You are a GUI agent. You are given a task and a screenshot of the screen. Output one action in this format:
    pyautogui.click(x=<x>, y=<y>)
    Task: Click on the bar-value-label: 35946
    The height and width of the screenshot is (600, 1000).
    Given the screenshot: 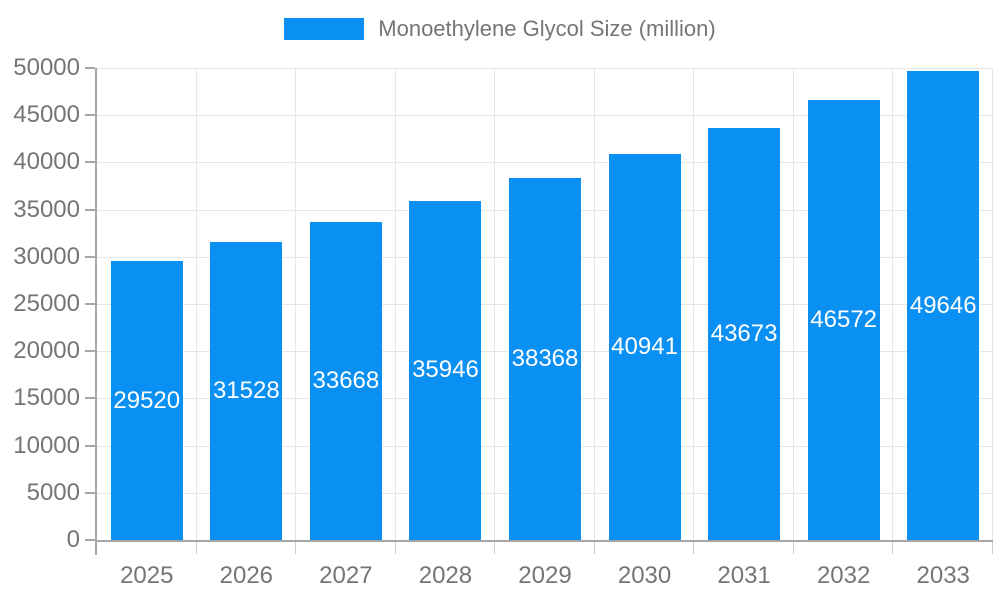 What is the action you would take?
    pyautogui.click(x=445, y=370)
    